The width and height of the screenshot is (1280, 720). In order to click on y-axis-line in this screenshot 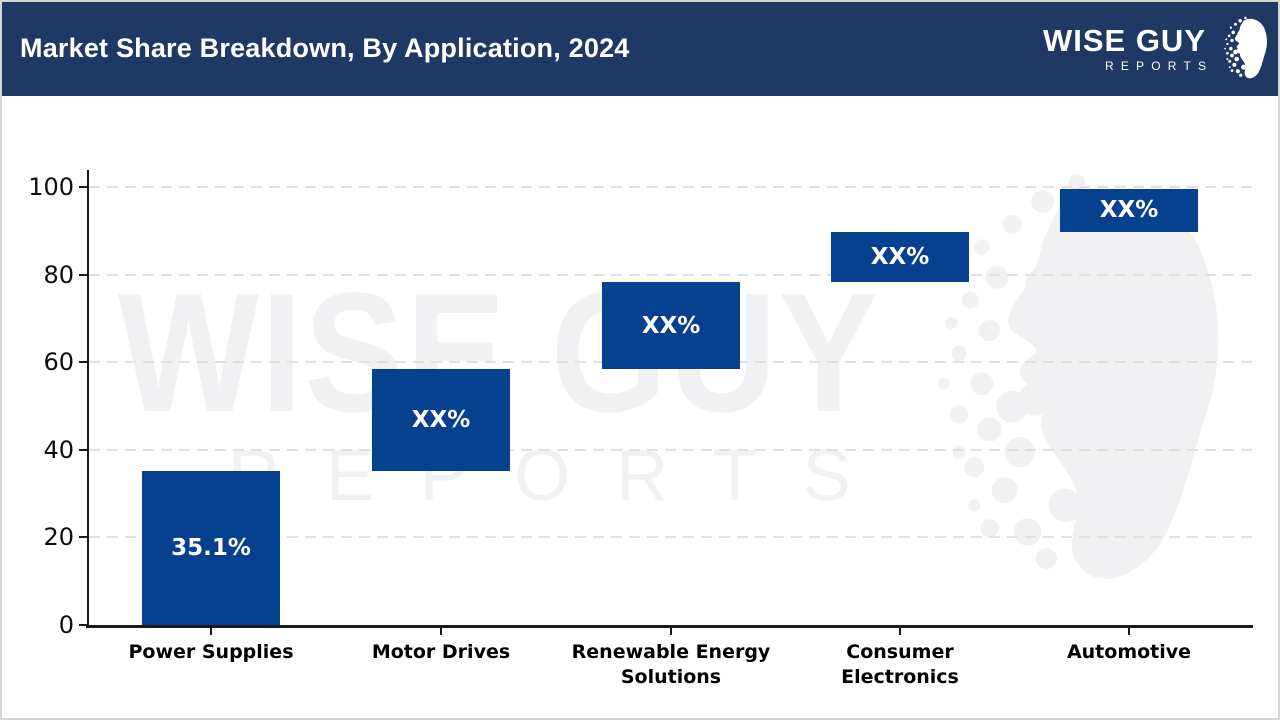, I will do `click(88, 398)`.